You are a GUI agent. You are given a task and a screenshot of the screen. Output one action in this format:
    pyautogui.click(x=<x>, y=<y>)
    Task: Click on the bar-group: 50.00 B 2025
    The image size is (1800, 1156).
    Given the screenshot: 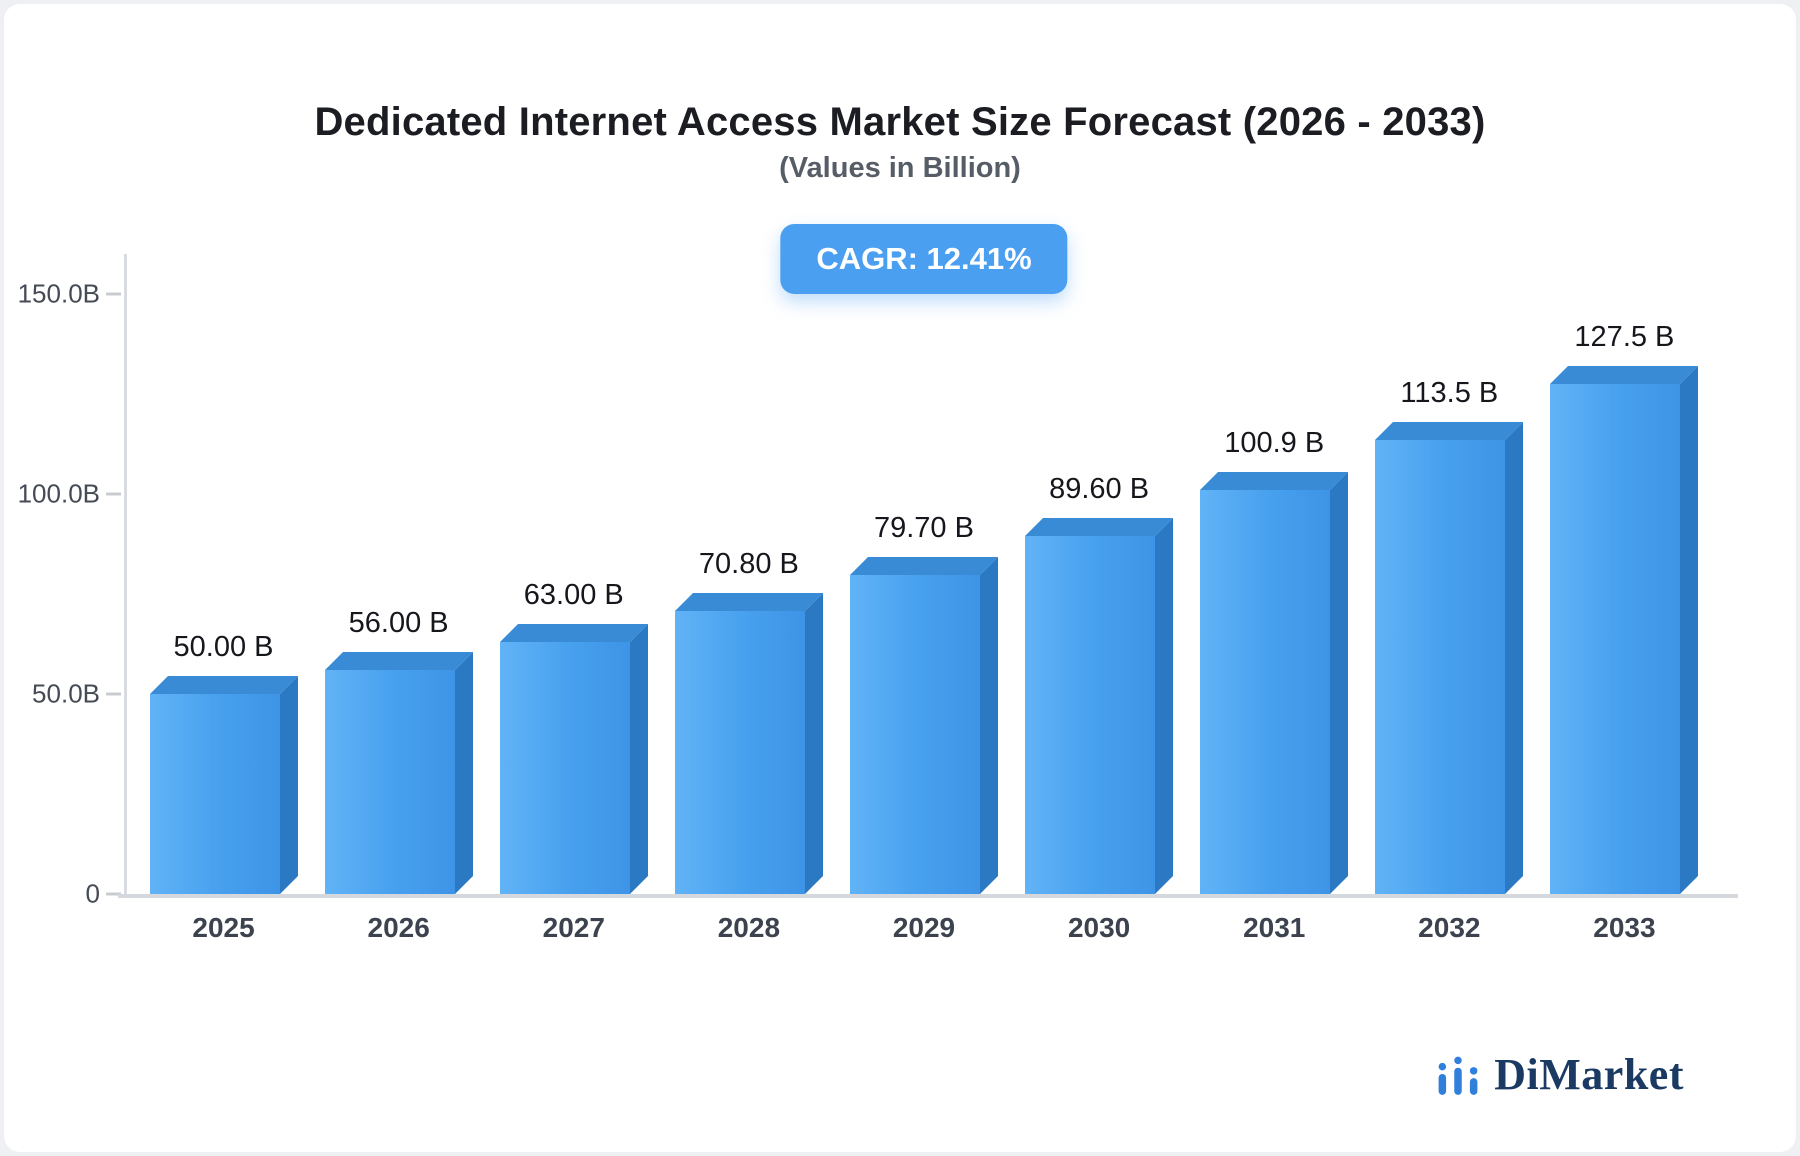 What is the action you would take?
    pyautogui.click(x=223, y=598)
    